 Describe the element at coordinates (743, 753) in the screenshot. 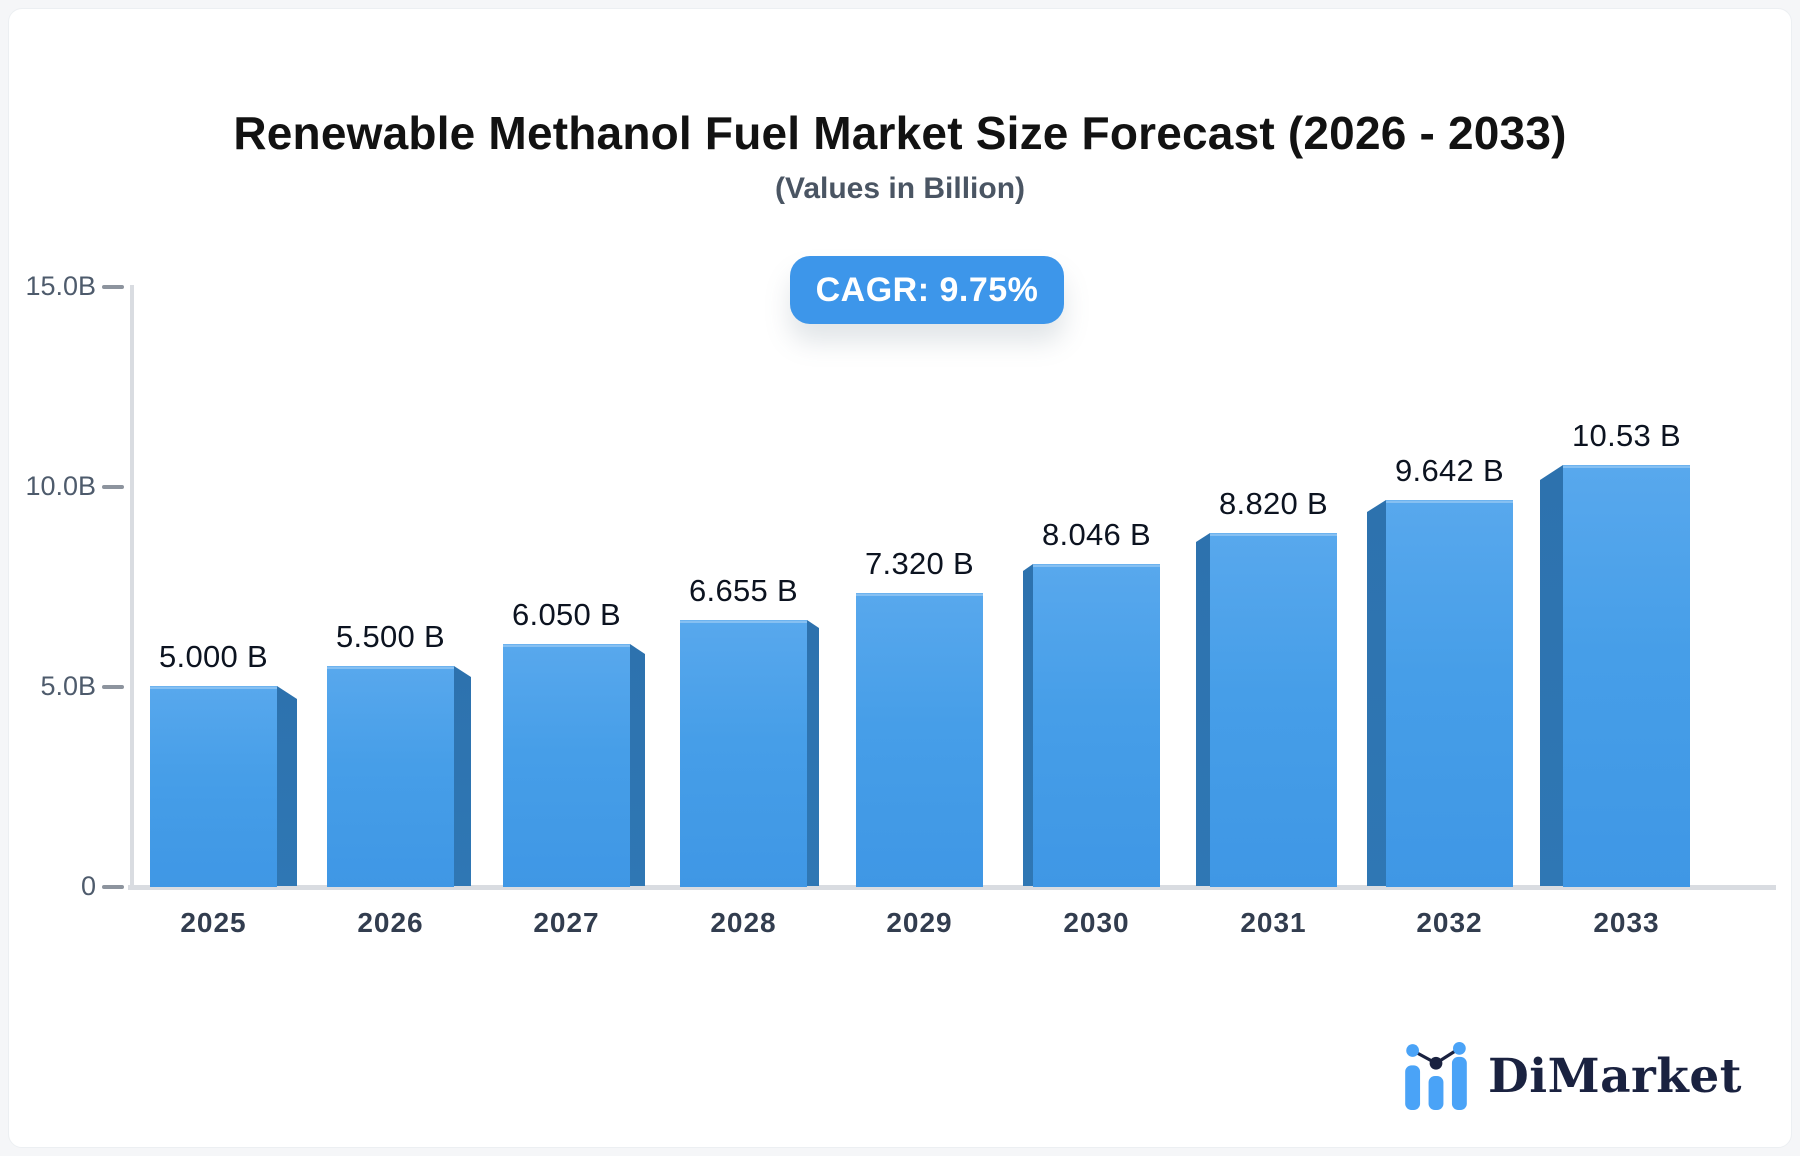

I see `bar-2028` at that location.